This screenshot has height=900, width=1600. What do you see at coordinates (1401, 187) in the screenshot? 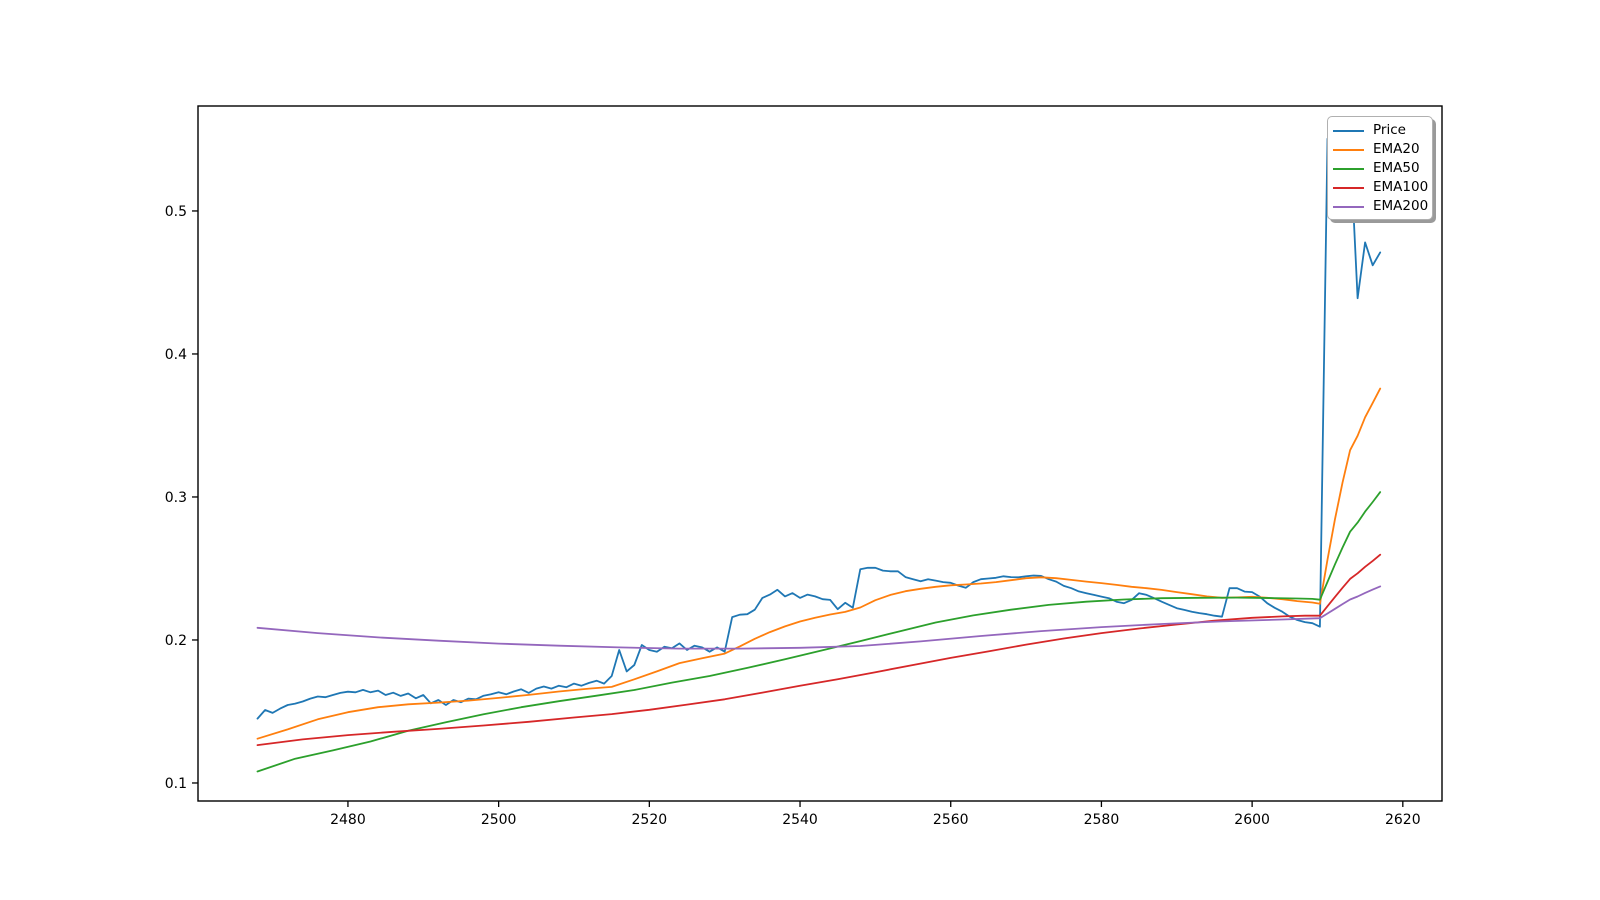
I see `legend-label-ema100: EMA100` at bounding box center [1401, 187].